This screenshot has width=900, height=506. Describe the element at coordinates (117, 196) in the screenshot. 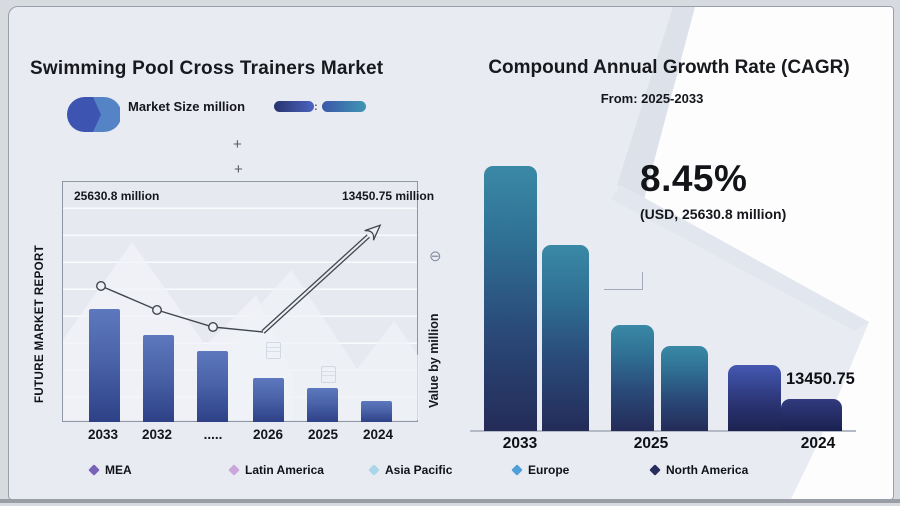

I see `start-value-label: 25630.8 million` at that location.